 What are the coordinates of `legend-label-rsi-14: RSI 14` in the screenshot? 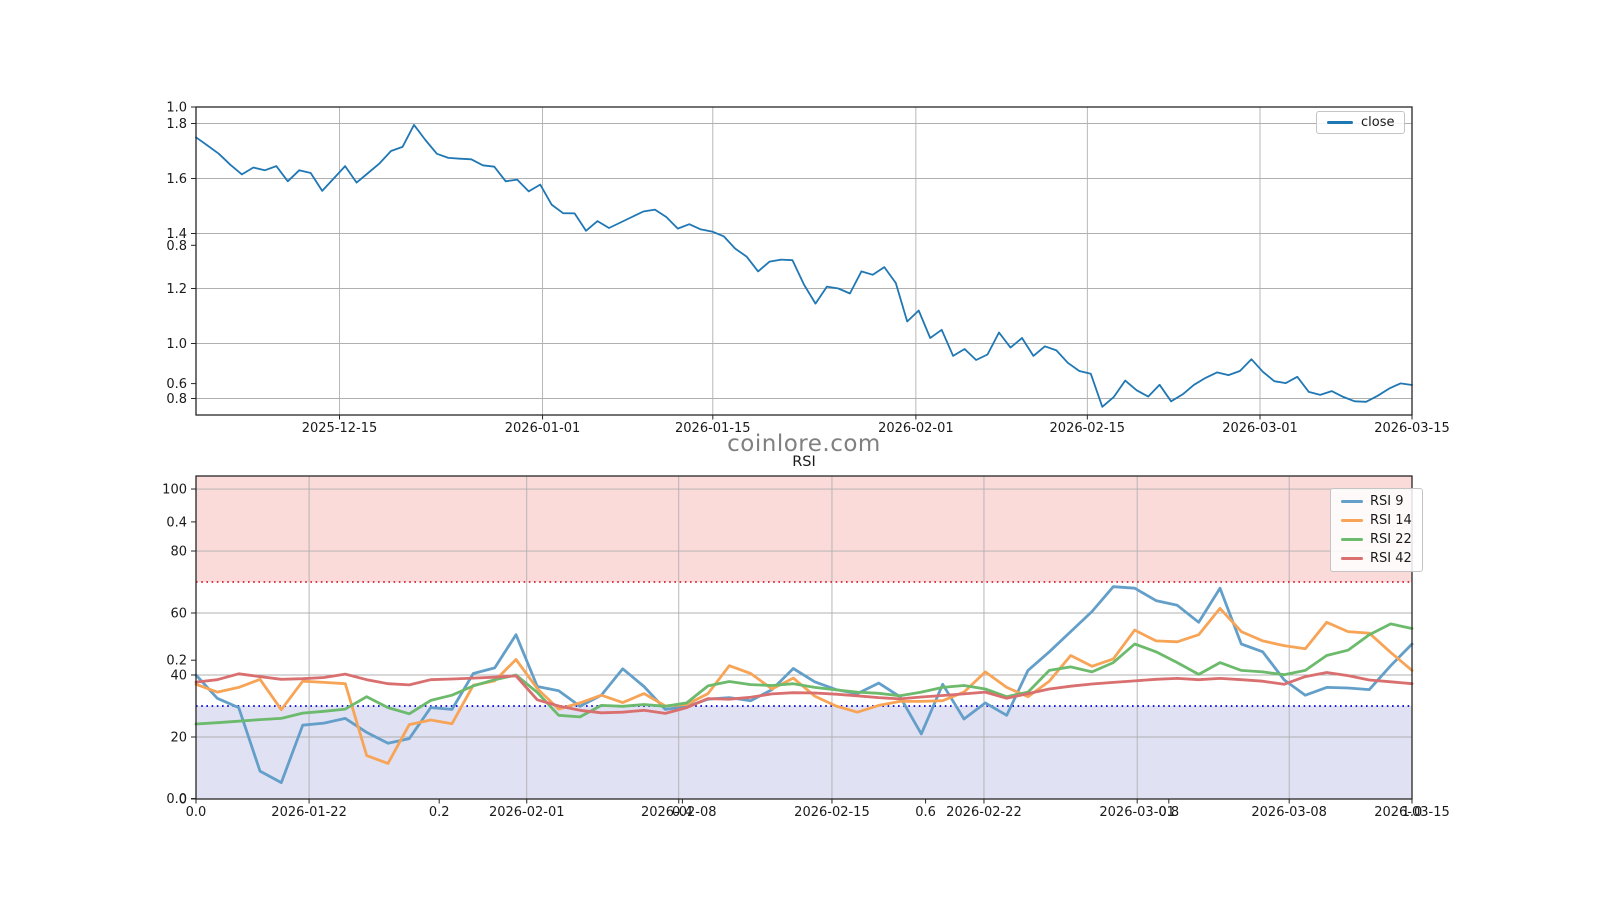 It's located at (1391, 520).